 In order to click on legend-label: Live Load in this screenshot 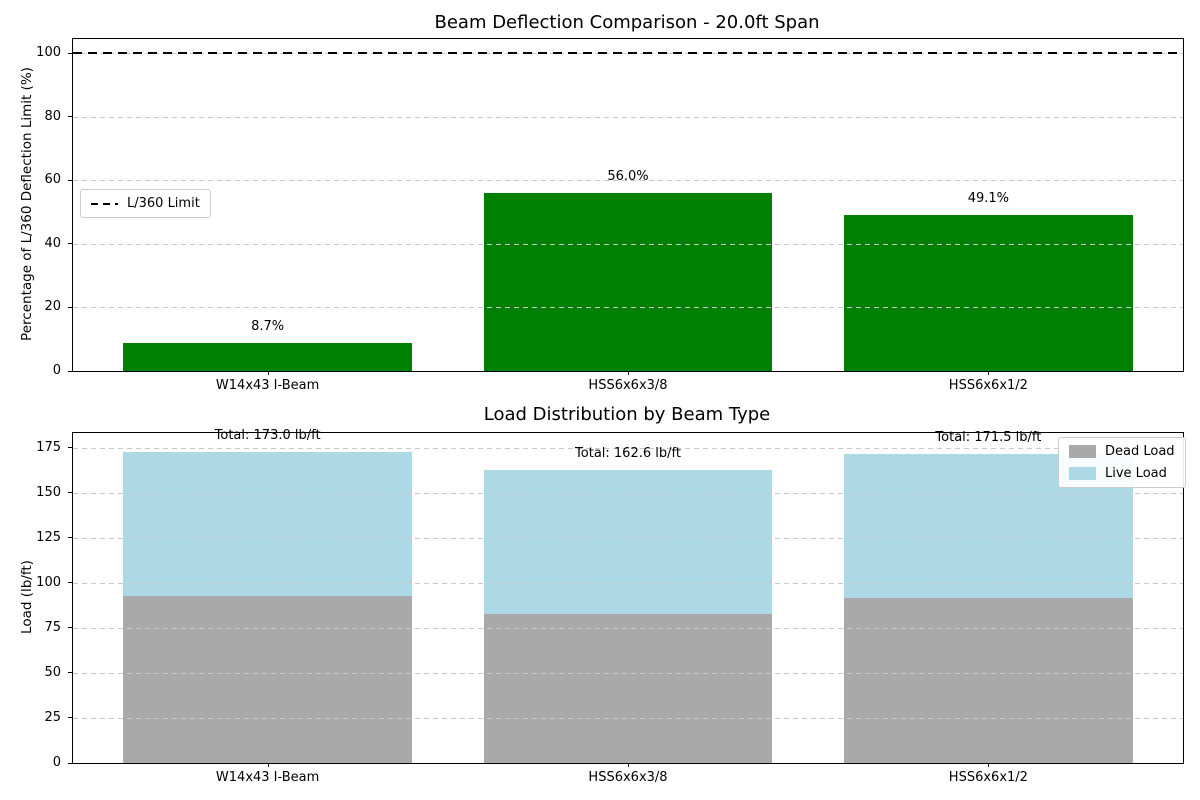, I will do `click(1136, 473)`.